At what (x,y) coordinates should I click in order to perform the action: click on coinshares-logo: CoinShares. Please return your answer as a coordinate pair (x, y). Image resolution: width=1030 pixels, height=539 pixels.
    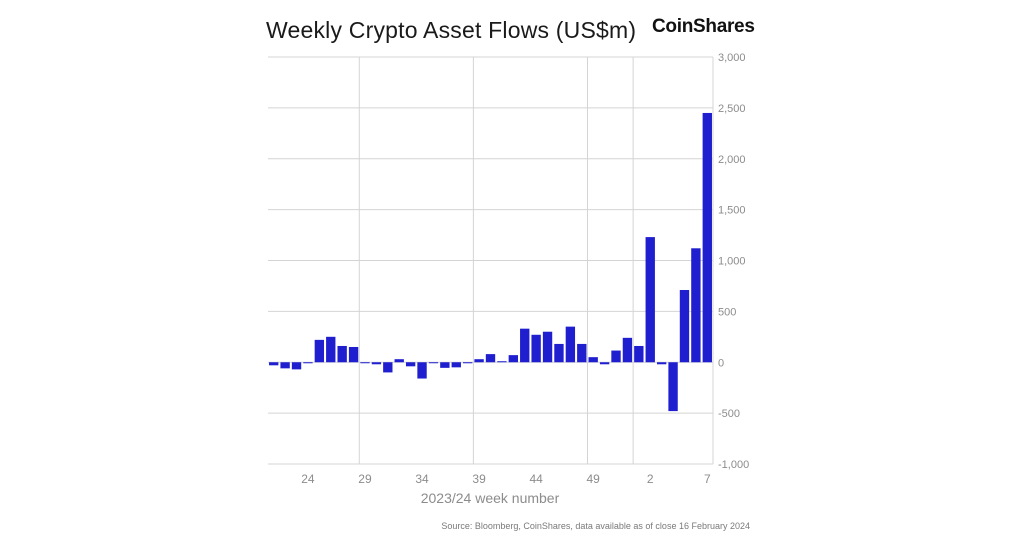
    Looking at the image, I should click on (703, 26).